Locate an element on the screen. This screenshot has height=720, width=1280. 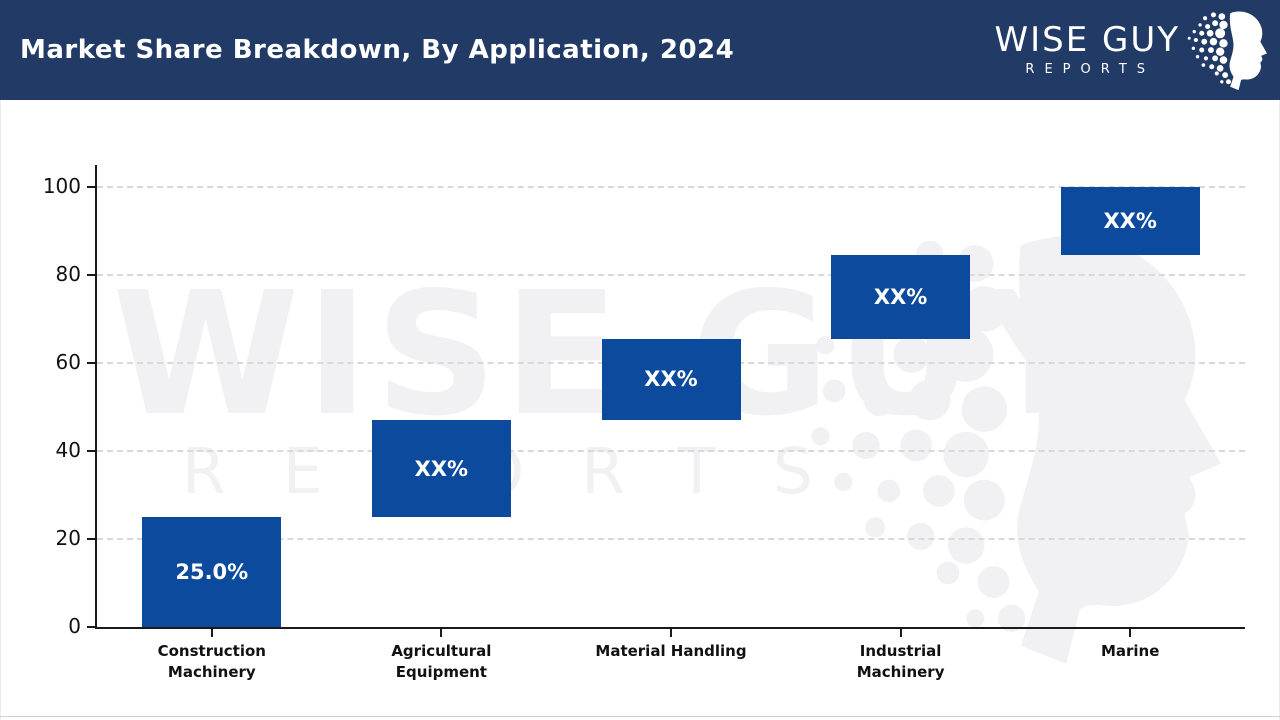
x-category-label-marine: Marine is located at coordinates (1130, 651).